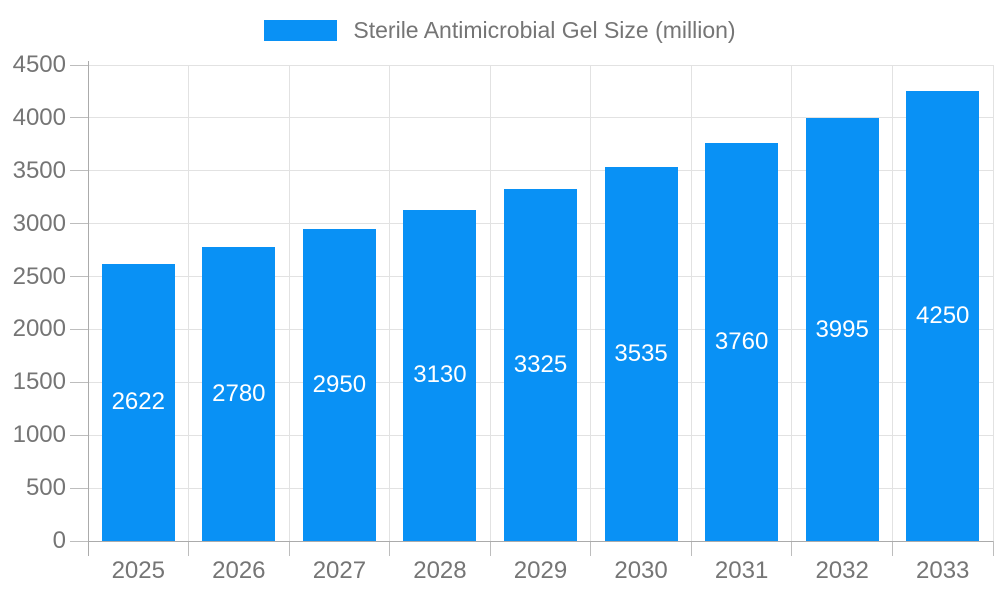  I want to click on legend-item: Sterile Antimicrobial Gel Size (million), so click(500, 30).